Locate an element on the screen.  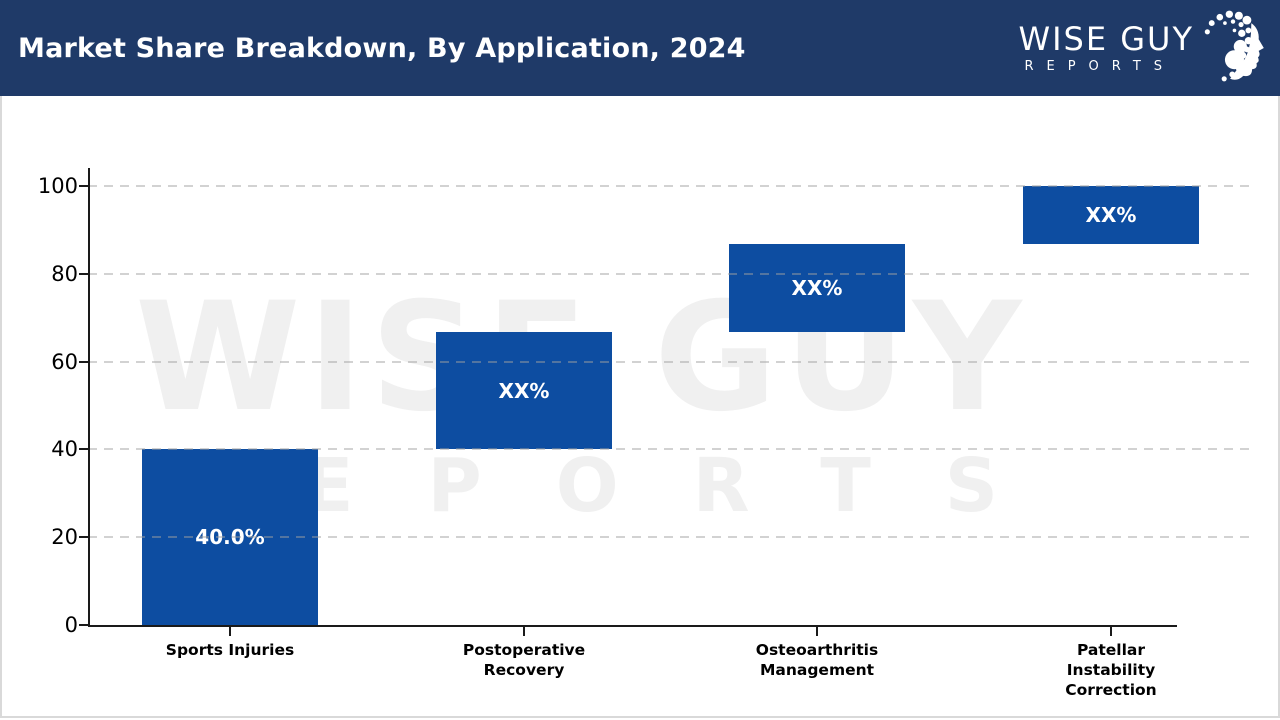
gridline-y40 is located at coordinates (672, 449).